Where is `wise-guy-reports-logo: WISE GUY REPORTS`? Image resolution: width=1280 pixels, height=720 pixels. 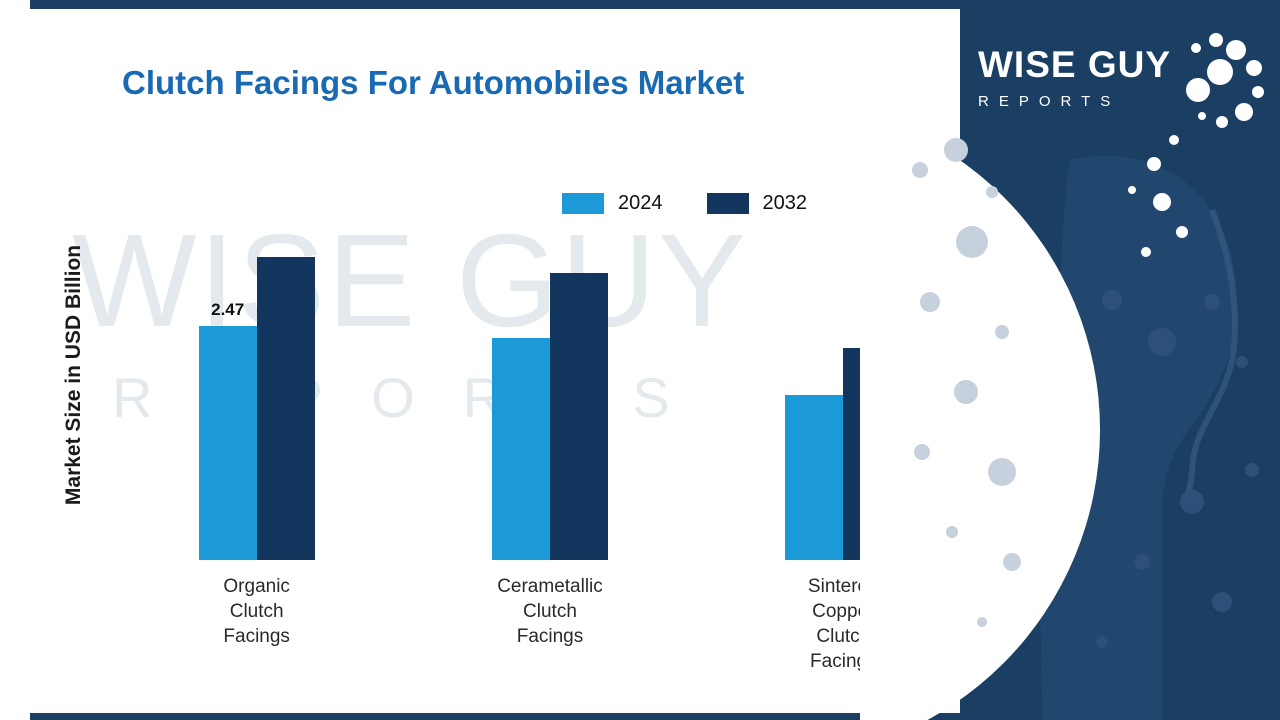
wise-guy-reports-logo: WISE GUY REPORTS is located at coordinates (1083, 77).